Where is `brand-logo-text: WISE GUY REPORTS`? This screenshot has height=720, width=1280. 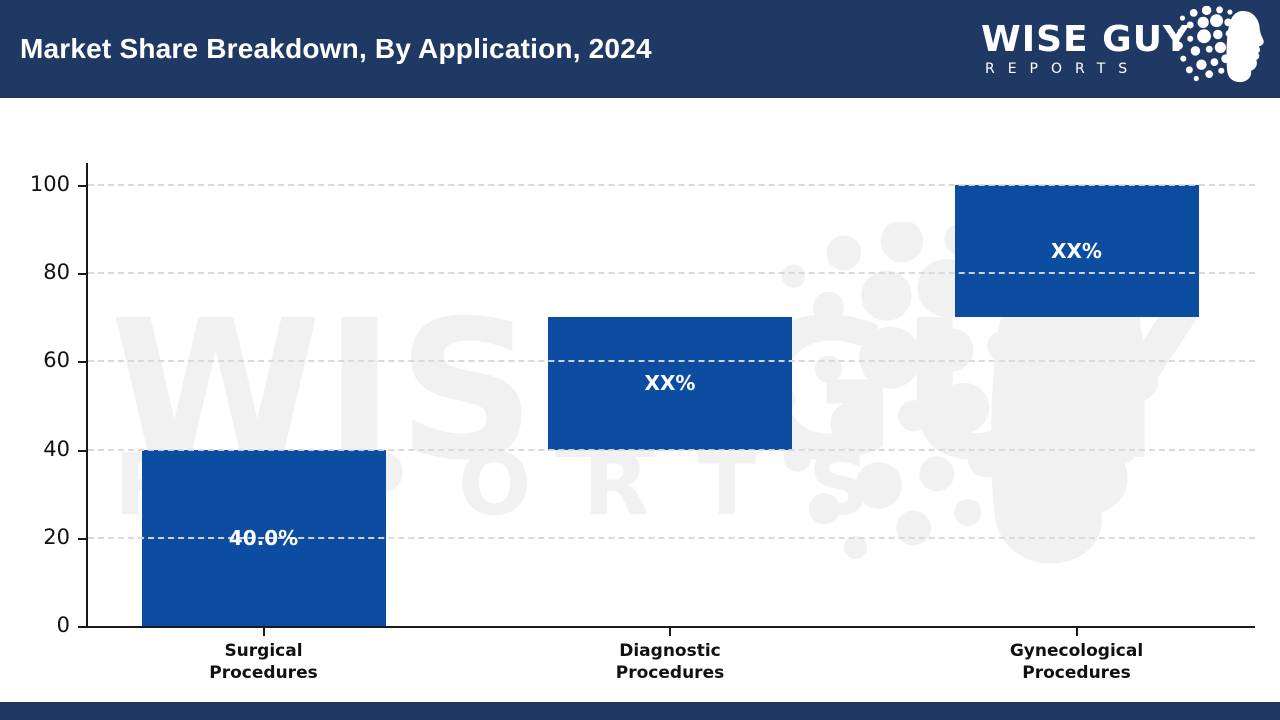 brand-logo-text: WISE GUY REPORTS is located at coordinates (1085, 47).